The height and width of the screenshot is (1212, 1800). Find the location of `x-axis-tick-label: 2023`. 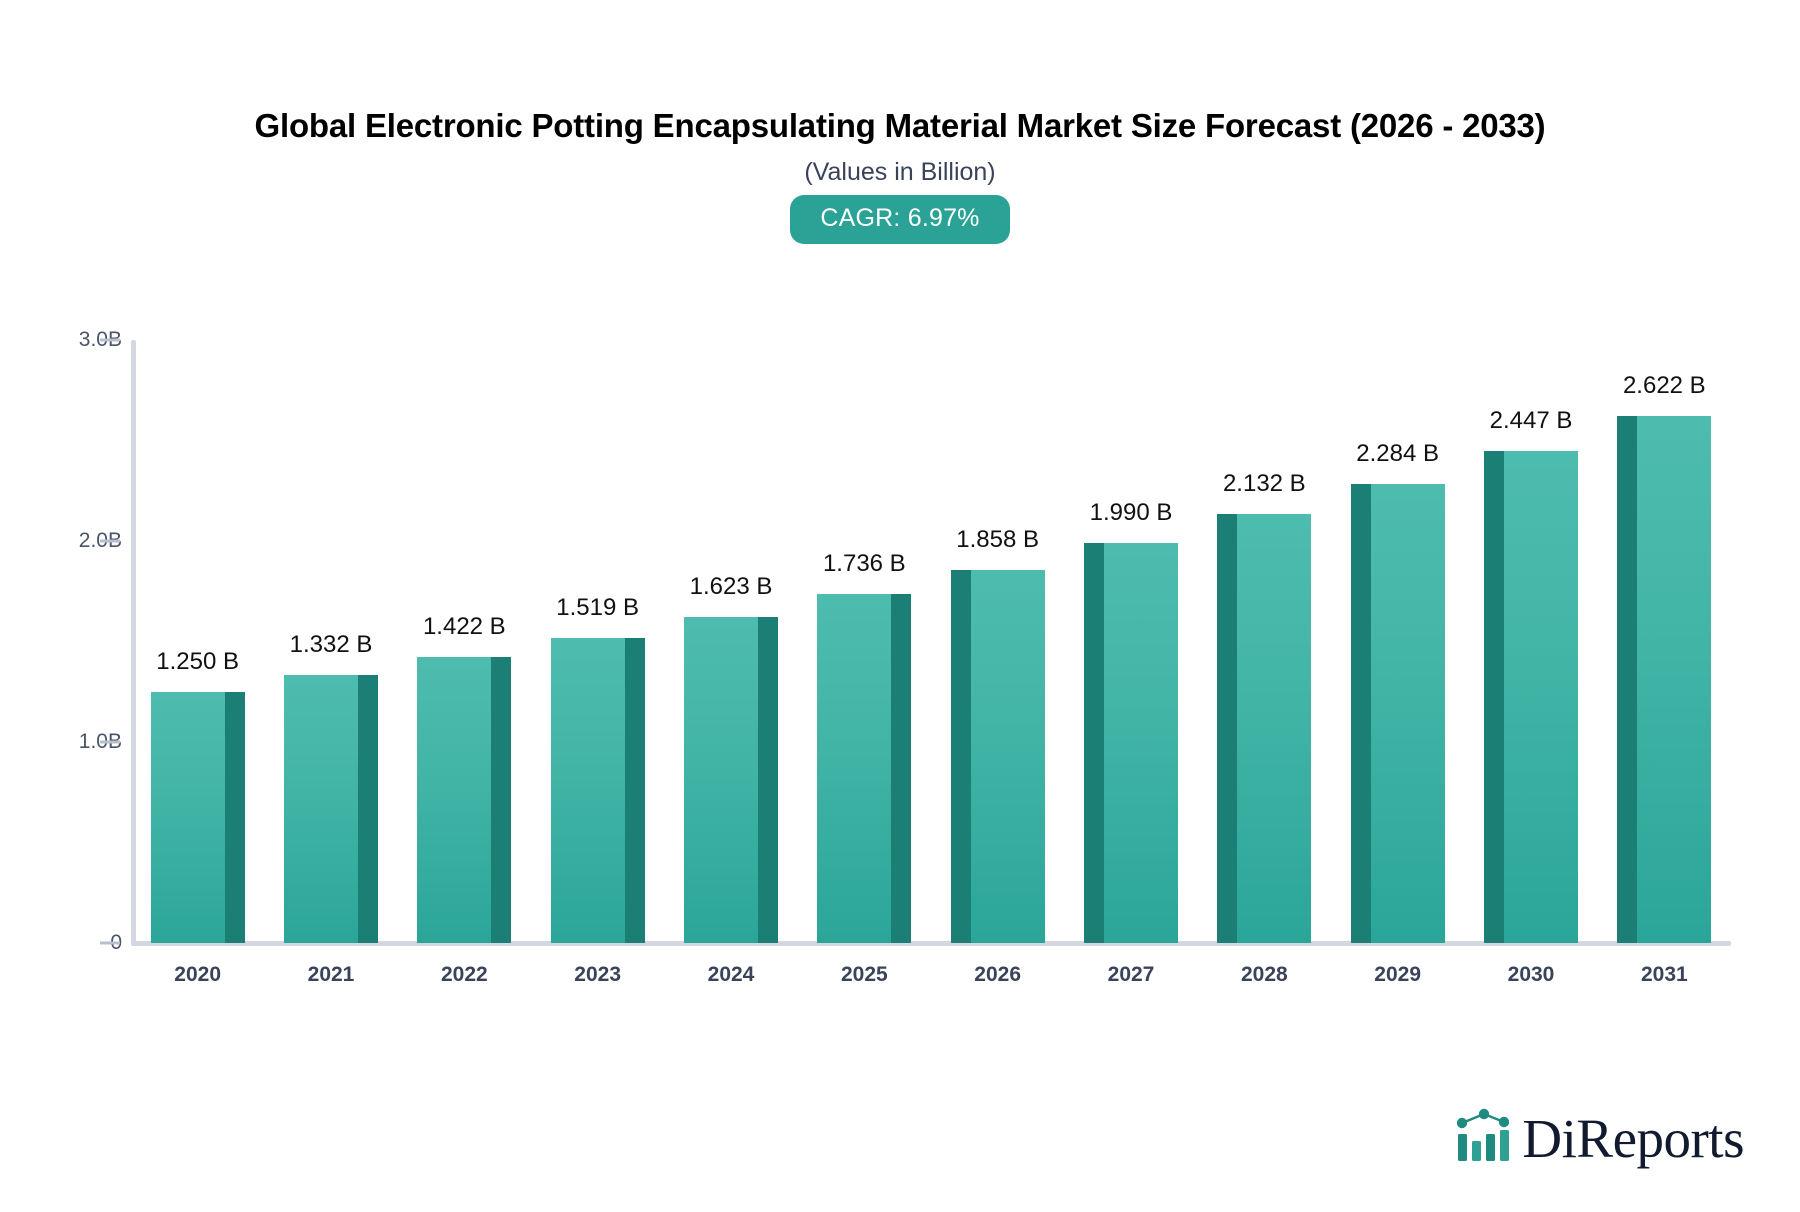

x-axis-tick-label: 2023 is located at coordinates (598, 974).